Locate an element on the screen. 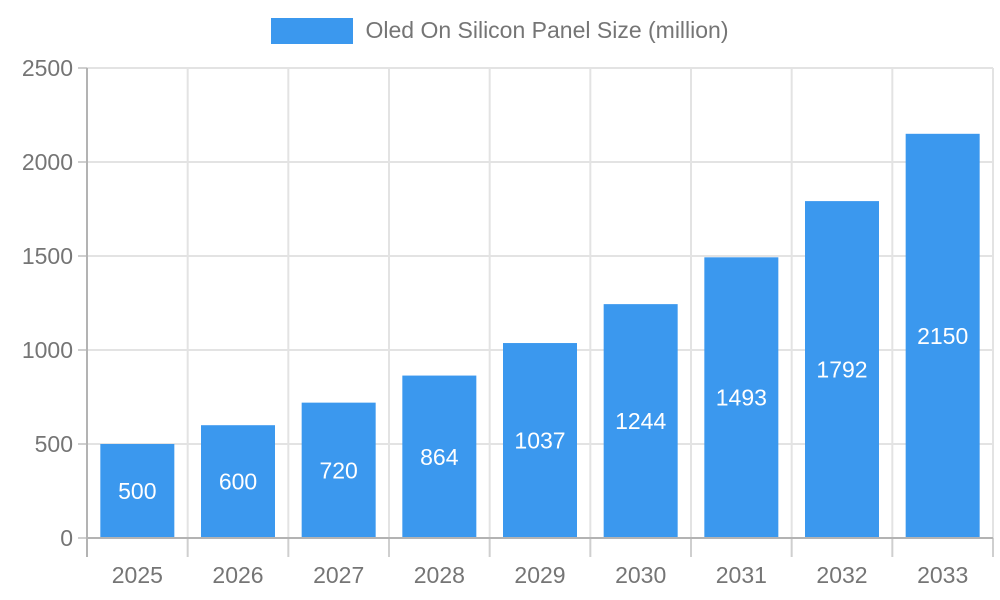 The height and width of the screenshot is (600, 1000). y-axis-tick-label: 2000 is located at coordinates (47, 162).